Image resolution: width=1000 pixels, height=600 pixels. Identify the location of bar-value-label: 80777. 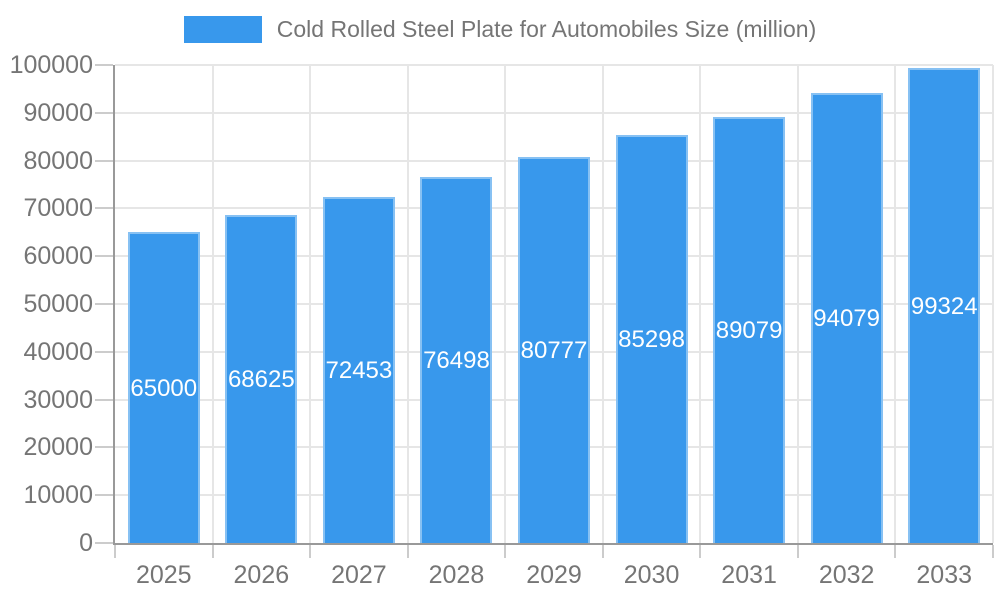
(554, 350).